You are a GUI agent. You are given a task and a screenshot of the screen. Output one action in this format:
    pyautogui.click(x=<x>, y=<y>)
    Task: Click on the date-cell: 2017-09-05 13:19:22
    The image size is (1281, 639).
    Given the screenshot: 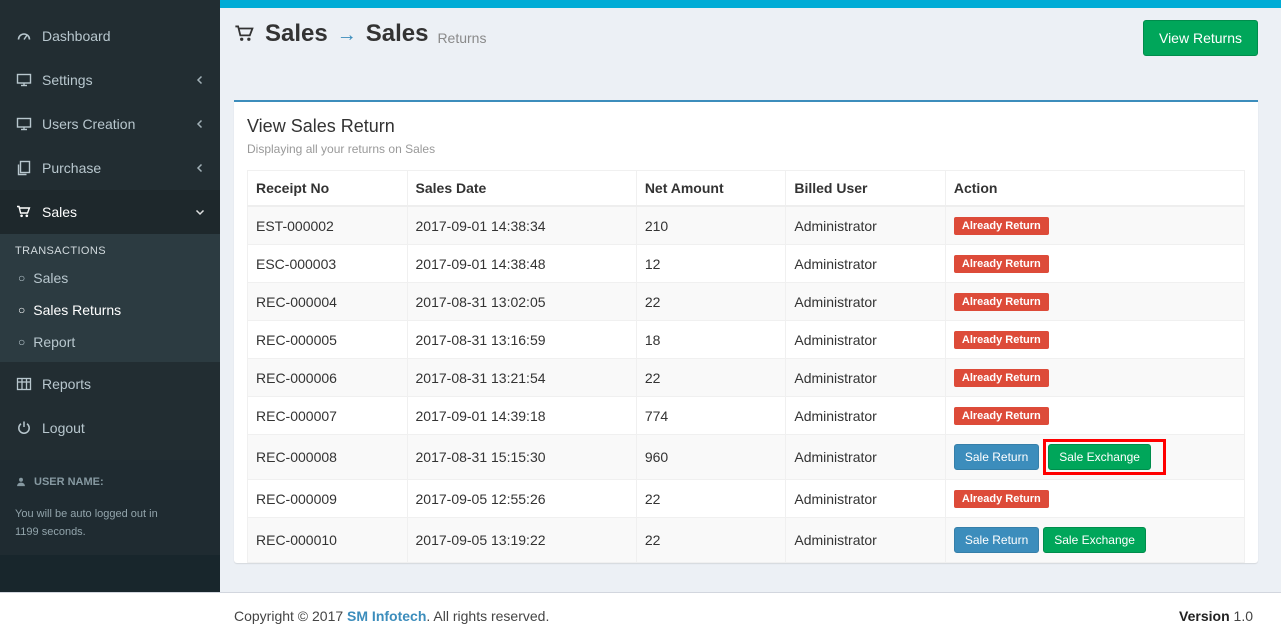 What is the action you would take?
    pyautogui.click(x=521, y=540)
    